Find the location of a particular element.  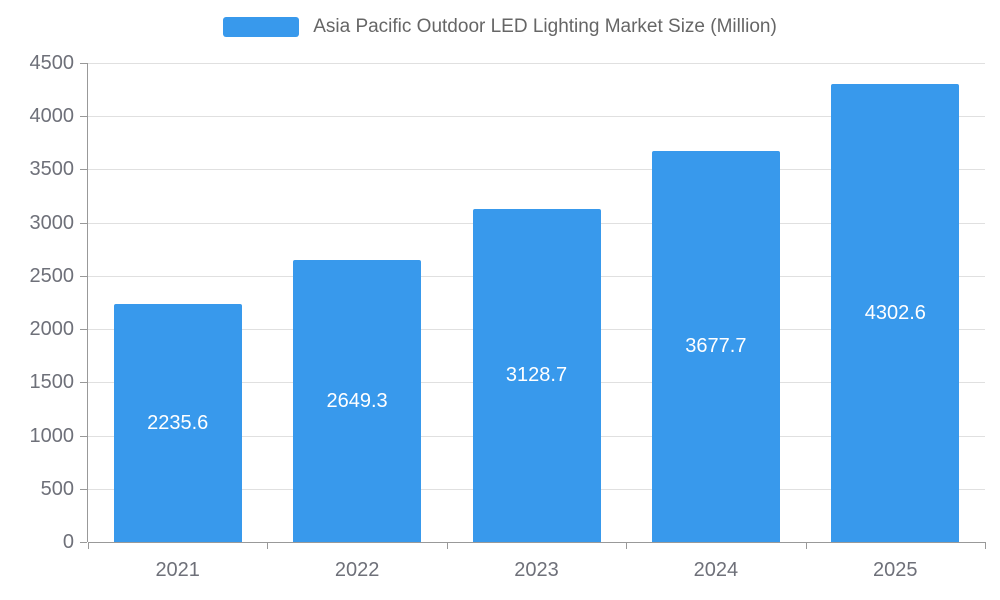

legend-swatch-icon is located at coordinates (261, 27).